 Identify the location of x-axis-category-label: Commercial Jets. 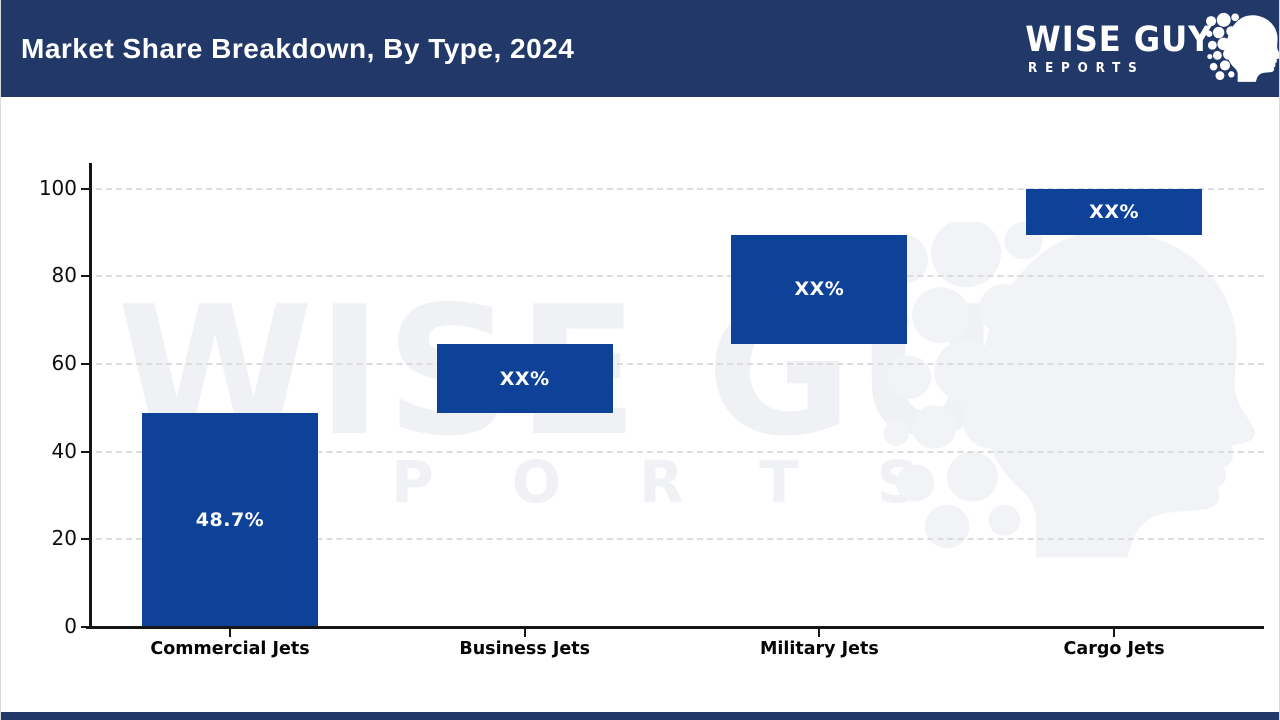
(230, 649).